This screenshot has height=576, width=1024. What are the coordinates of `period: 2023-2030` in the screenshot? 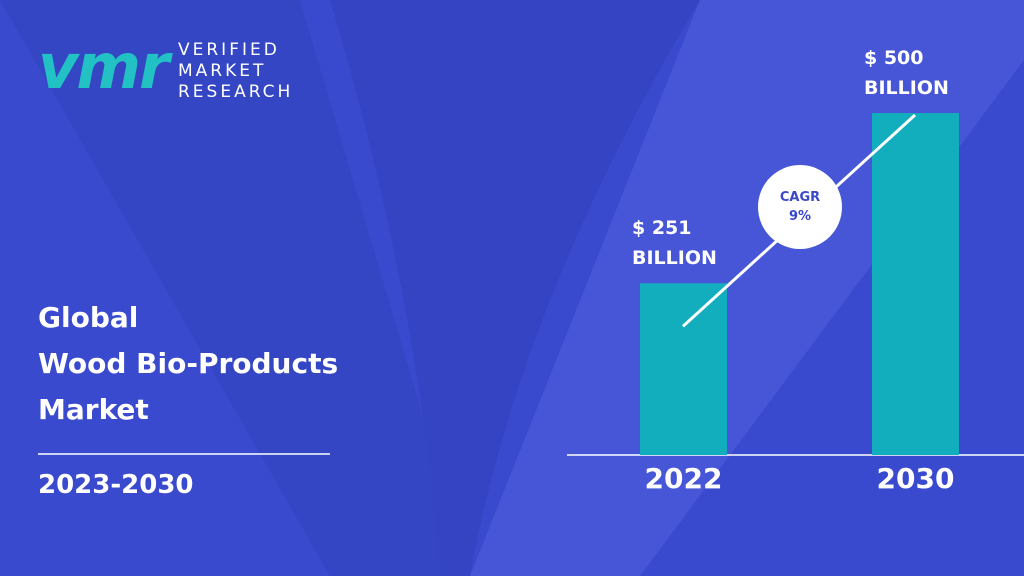 It's located at (116, 485).